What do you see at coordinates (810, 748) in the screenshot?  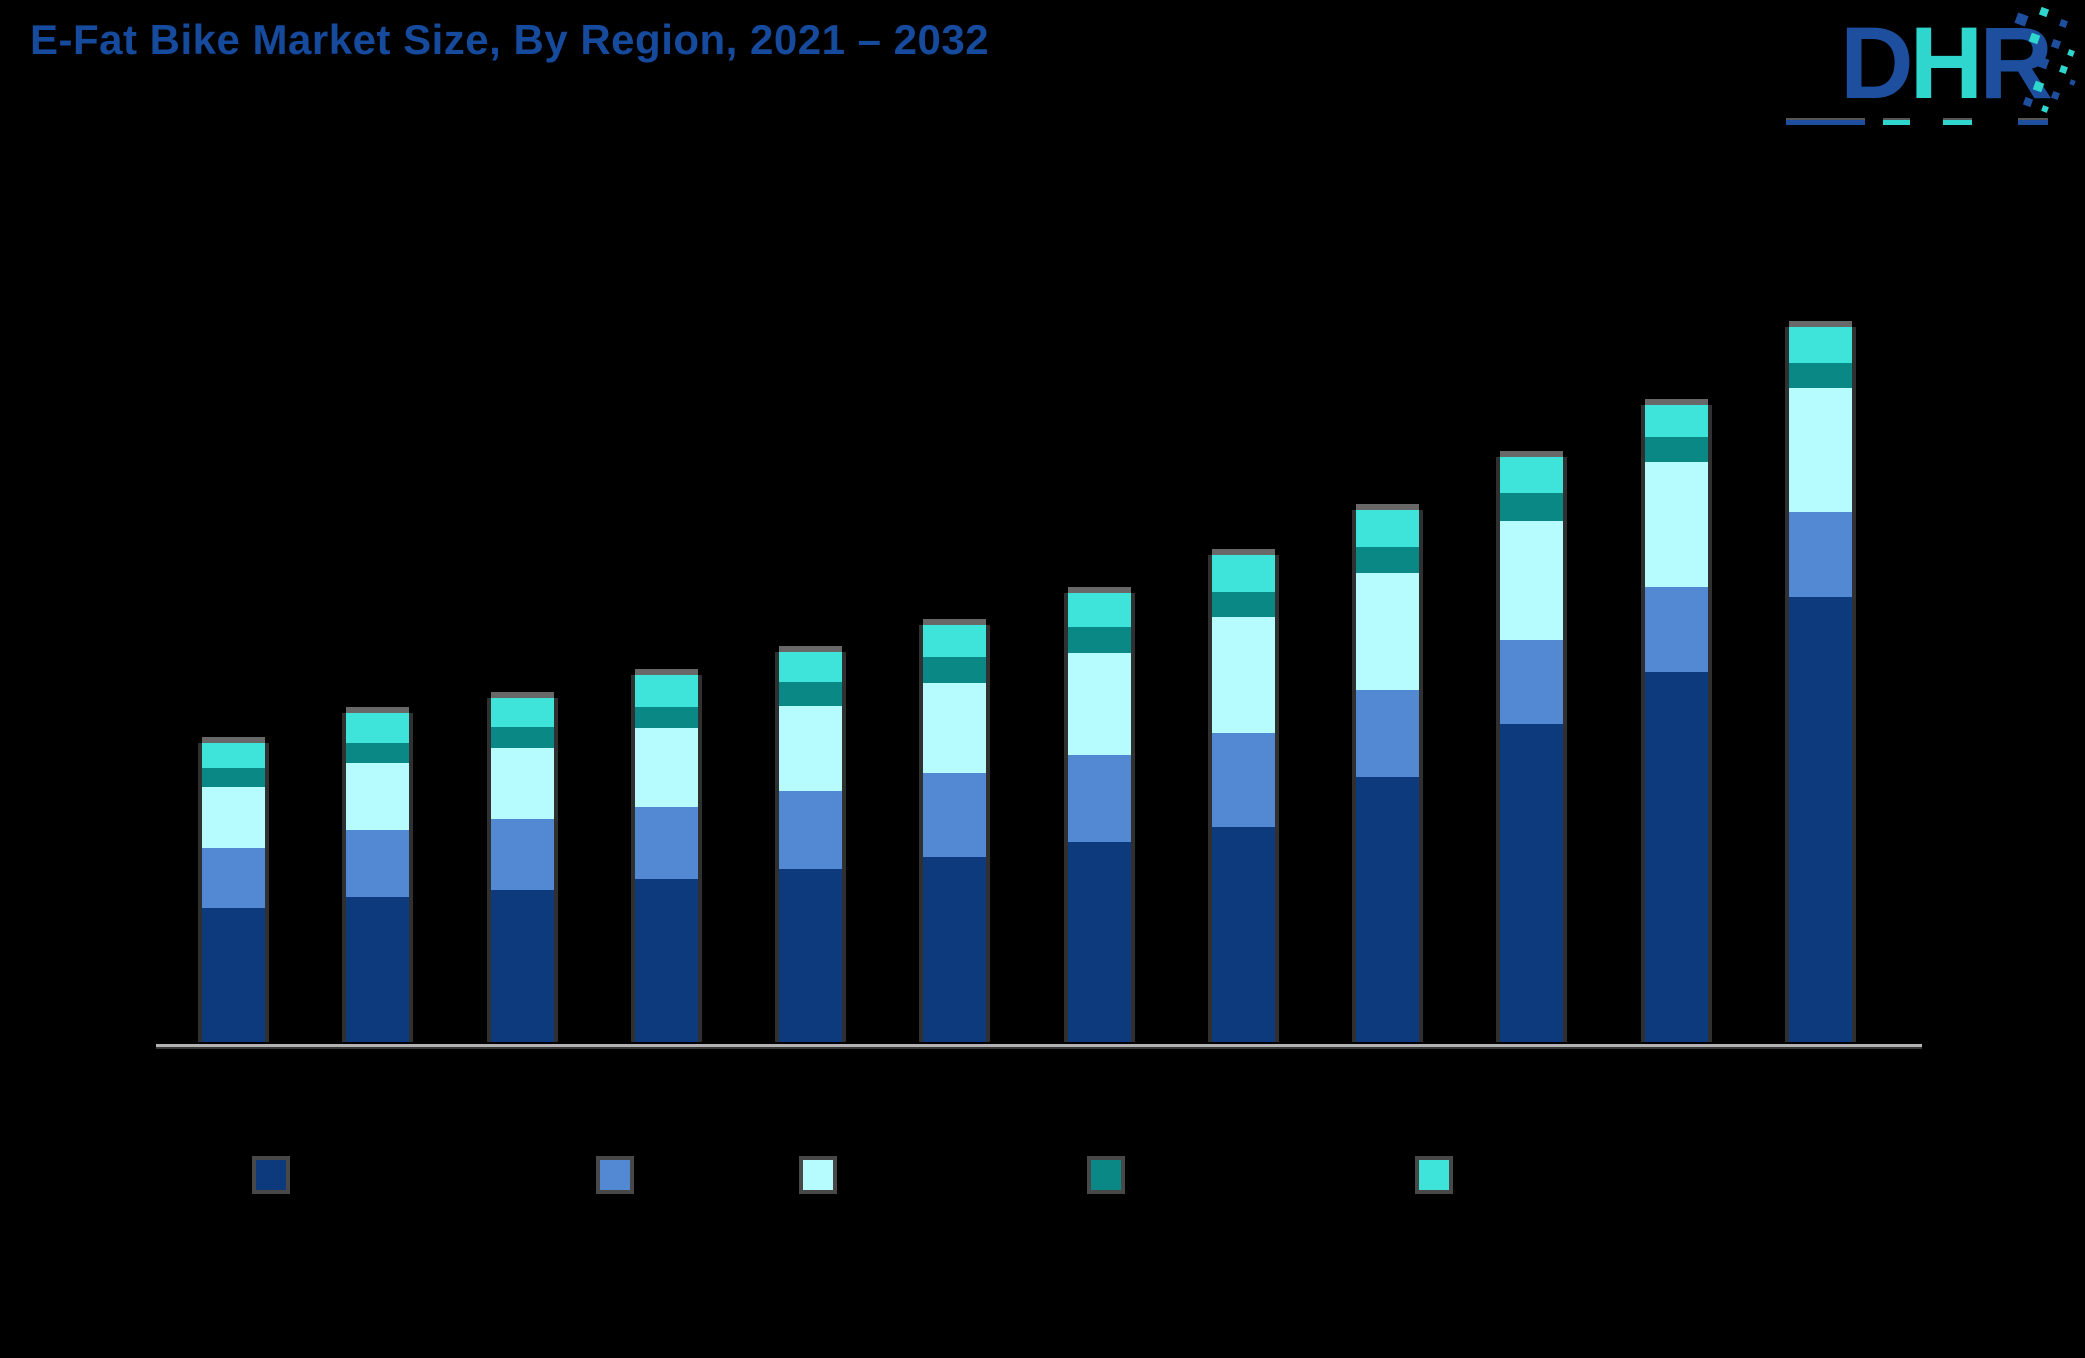 I see `segment-series-pale-cyan-2025` at bounding box center [810, 748].